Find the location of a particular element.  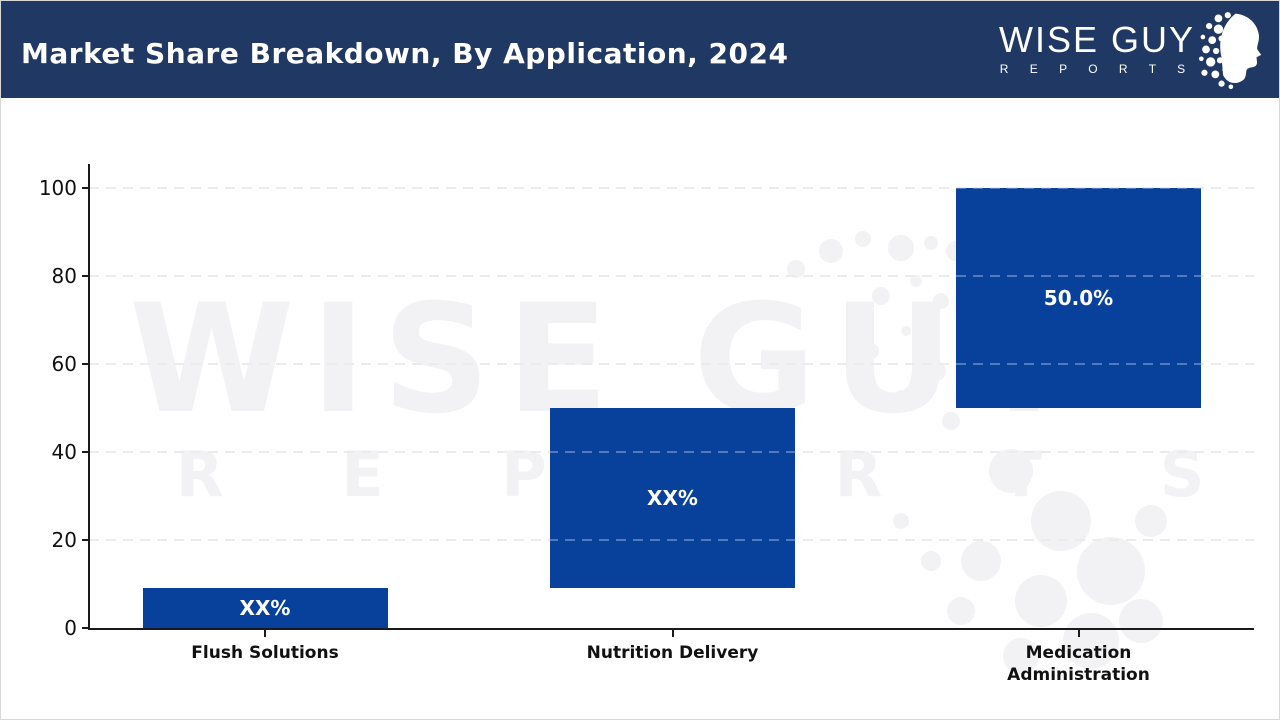

category-label: Nutrition Delivery is located at coordinates (672, 653).